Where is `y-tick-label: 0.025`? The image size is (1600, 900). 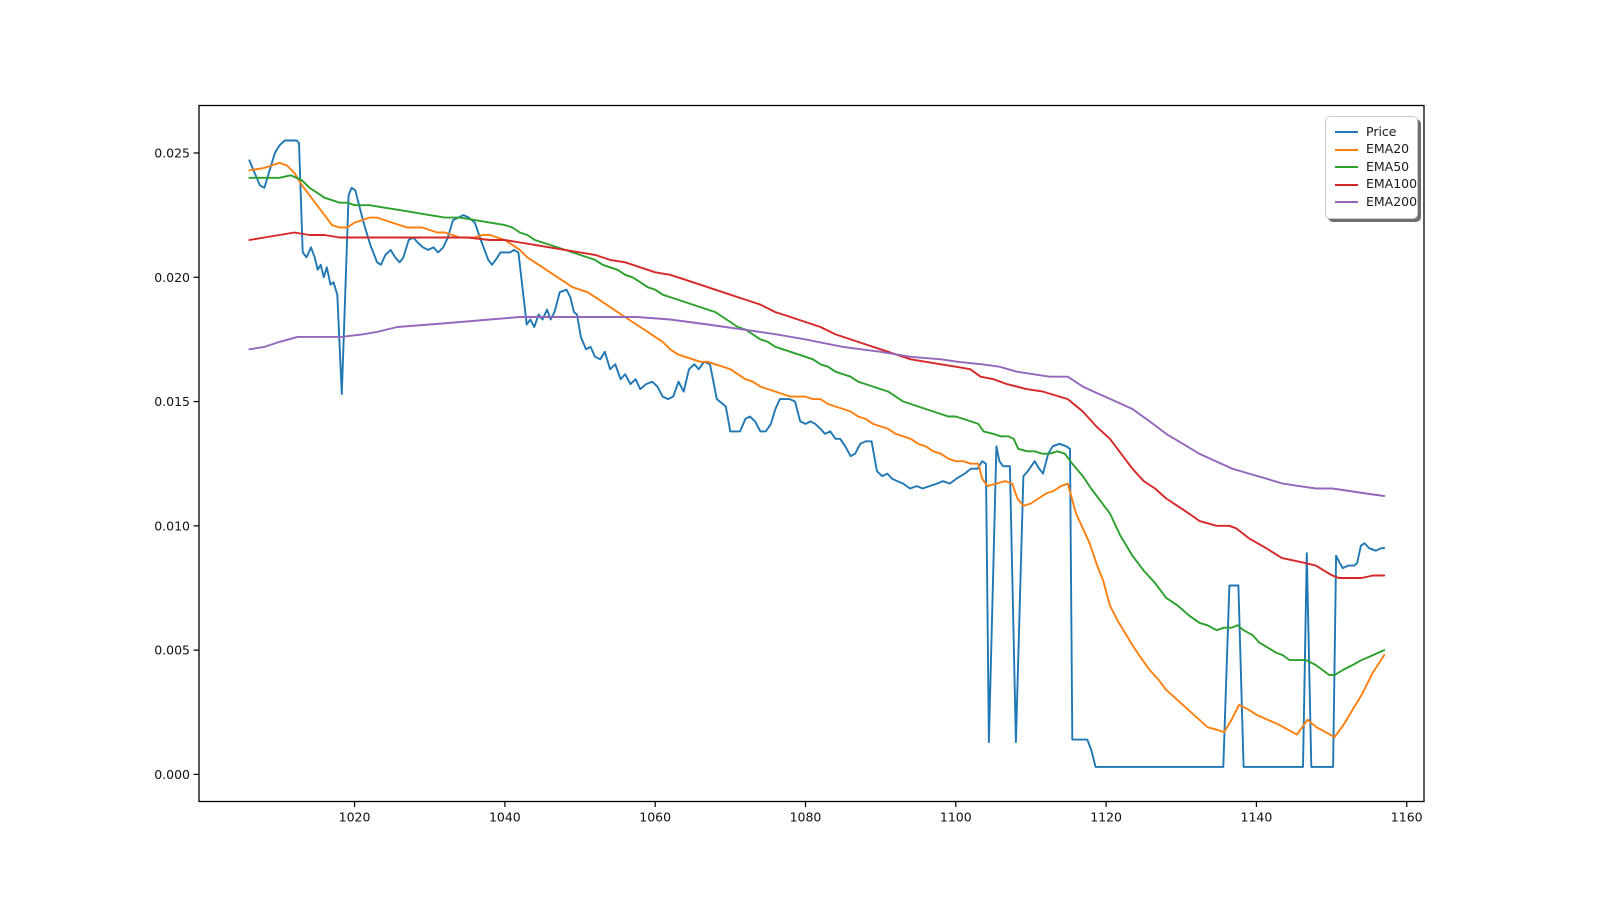 y-tick-label: 0.025 is located at coordinates (172, 152).